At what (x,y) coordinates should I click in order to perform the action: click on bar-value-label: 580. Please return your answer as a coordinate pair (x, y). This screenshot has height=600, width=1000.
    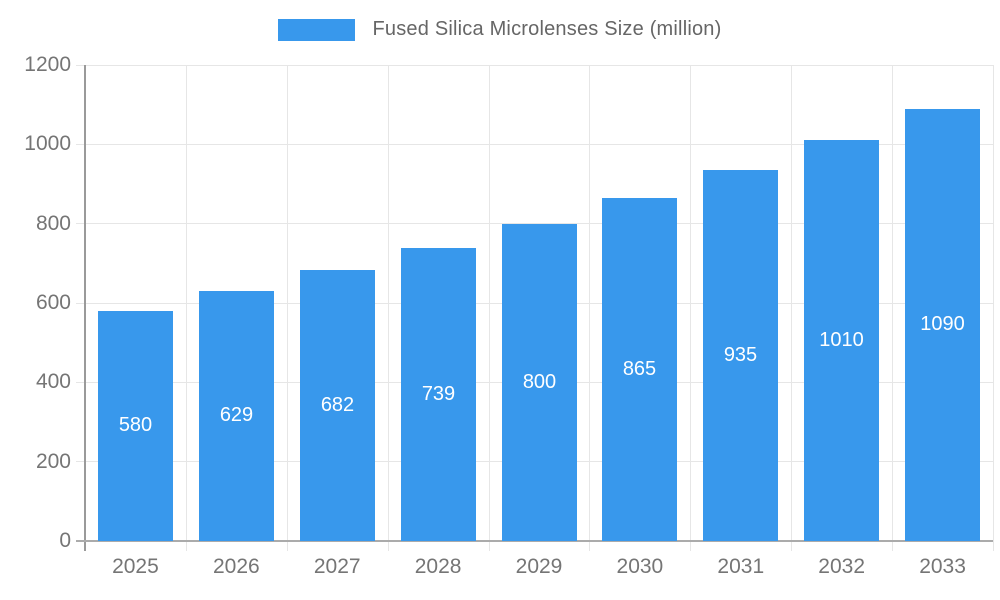
    Looking at the image, I should click on (135, 425).